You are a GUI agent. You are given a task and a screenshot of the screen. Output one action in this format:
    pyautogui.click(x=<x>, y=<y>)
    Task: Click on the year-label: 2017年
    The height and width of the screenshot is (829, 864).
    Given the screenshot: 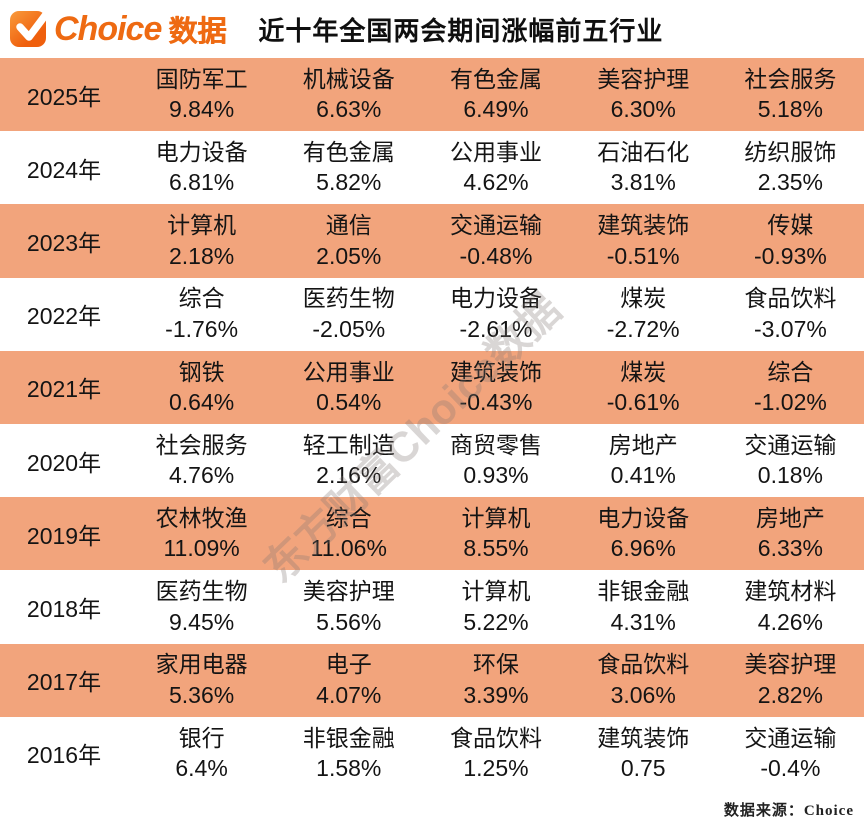 What is the action you would take?
    pyautogui.click(x=64, y=682)
    